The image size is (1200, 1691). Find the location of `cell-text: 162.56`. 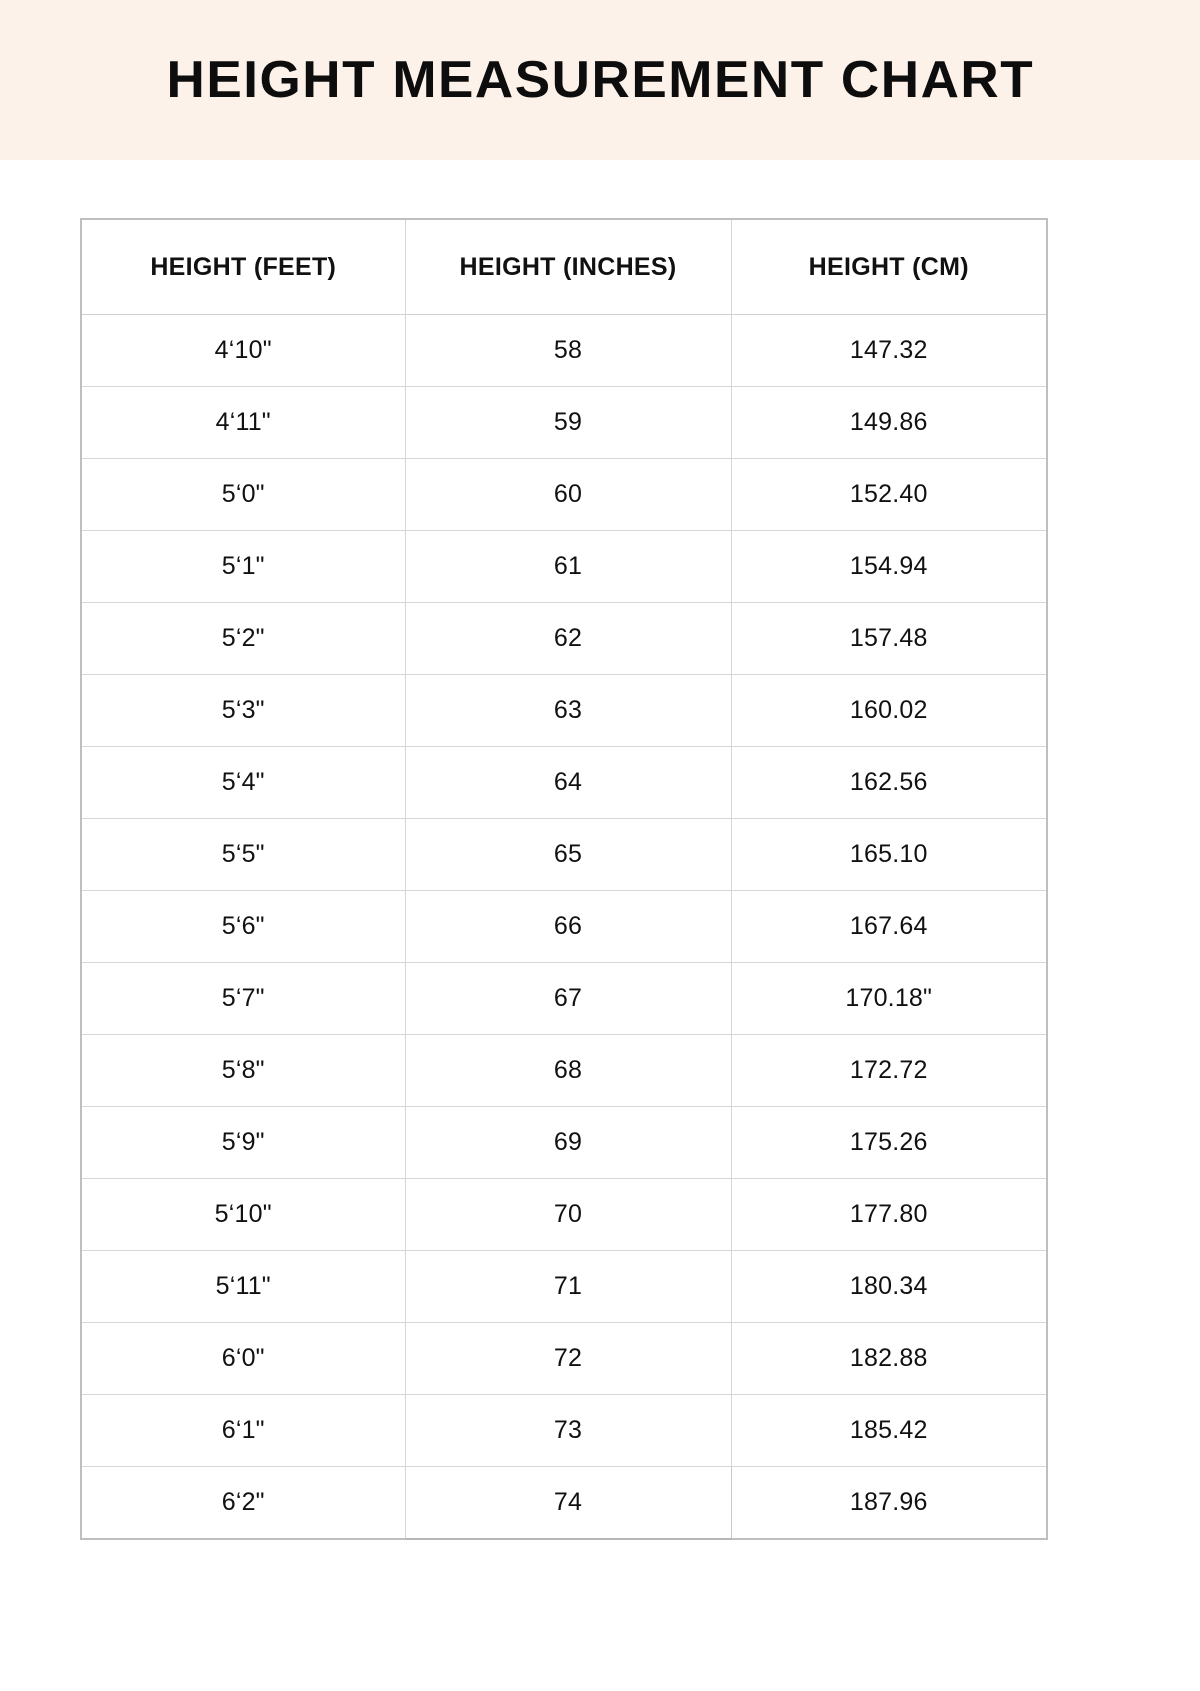

cell-text: 162.56 is located at coordinates (888, 782).